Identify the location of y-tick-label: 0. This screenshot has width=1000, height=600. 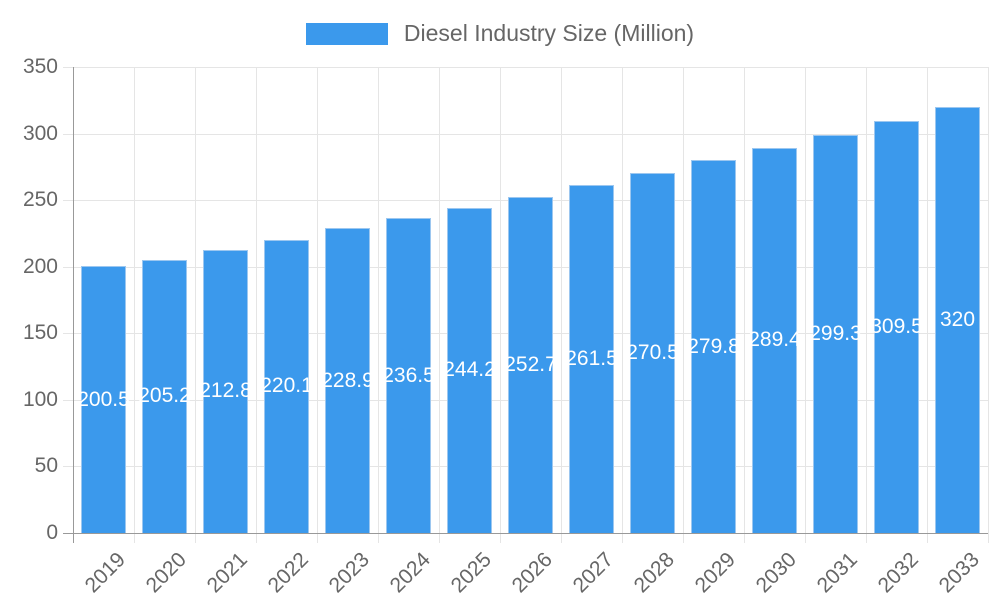
(52, 532).